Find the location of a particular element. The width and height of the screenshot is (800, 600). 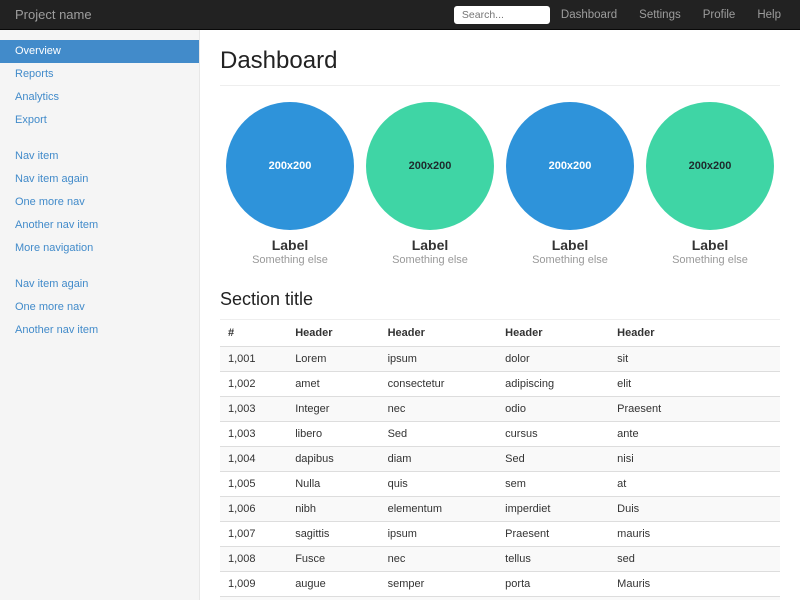

table-cell: consectetur is located at coordinates (438, 384).